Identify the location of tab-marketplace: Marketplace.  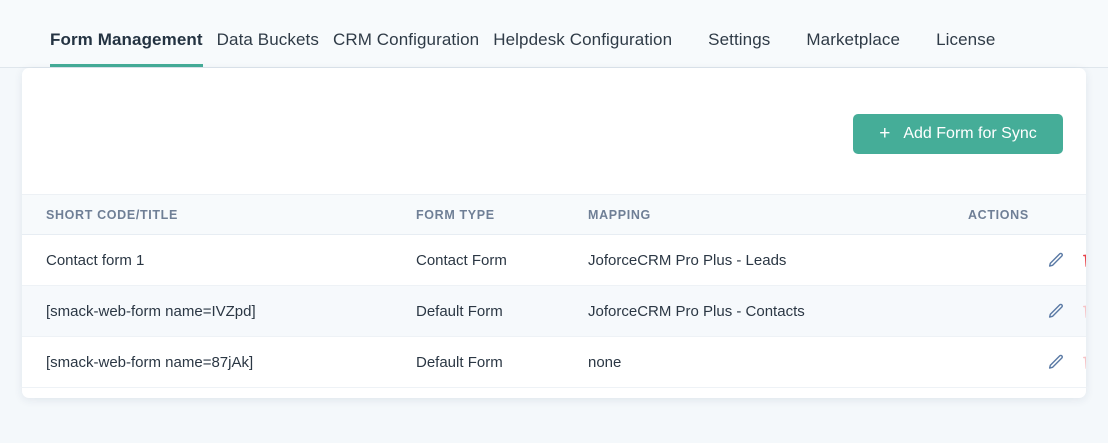
(853, 48).